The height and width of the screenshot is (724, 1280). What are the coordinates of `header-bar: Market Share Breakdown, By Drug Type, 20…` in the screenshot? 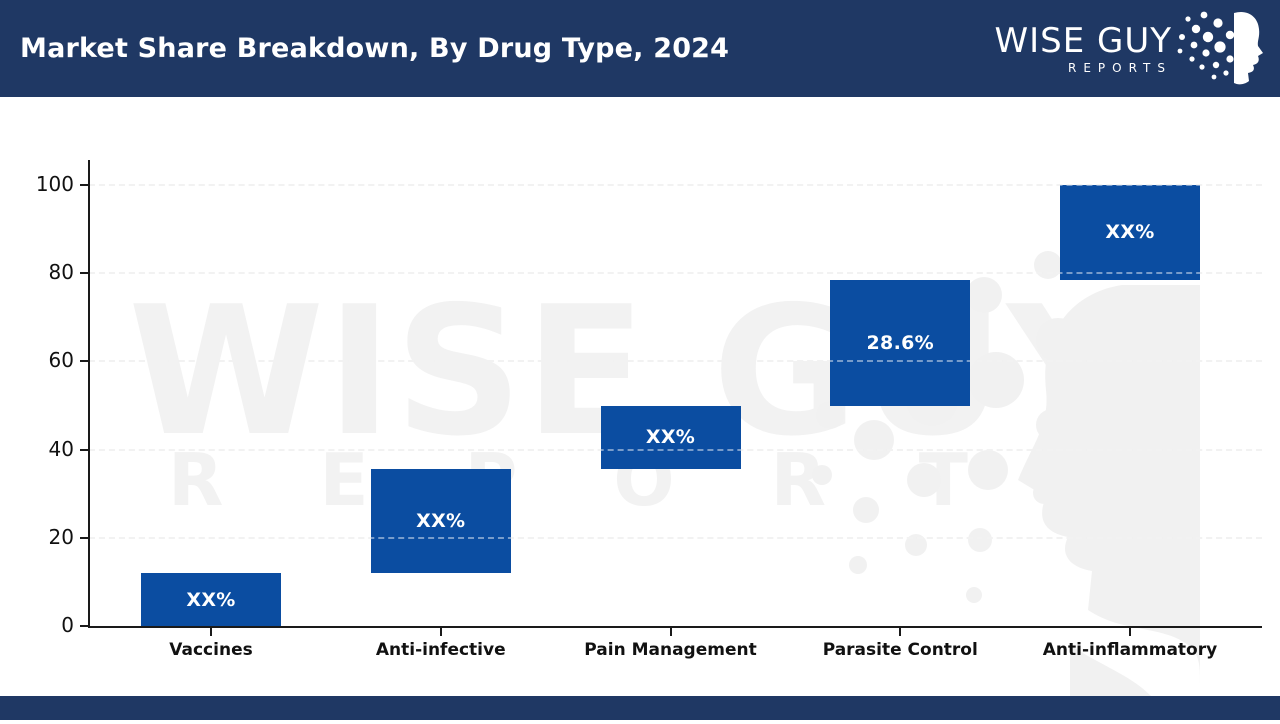 It's located at (640, 48).